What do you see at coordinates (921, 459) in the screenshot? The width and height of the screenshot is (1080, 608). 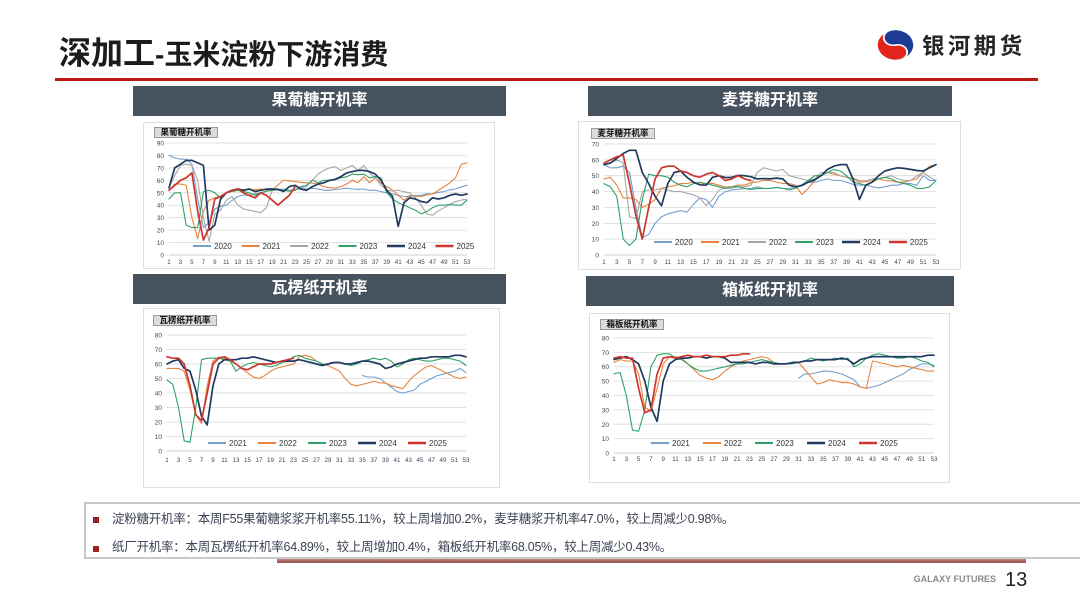 I see `svg-text: 51` at bounding box center [921, 459].